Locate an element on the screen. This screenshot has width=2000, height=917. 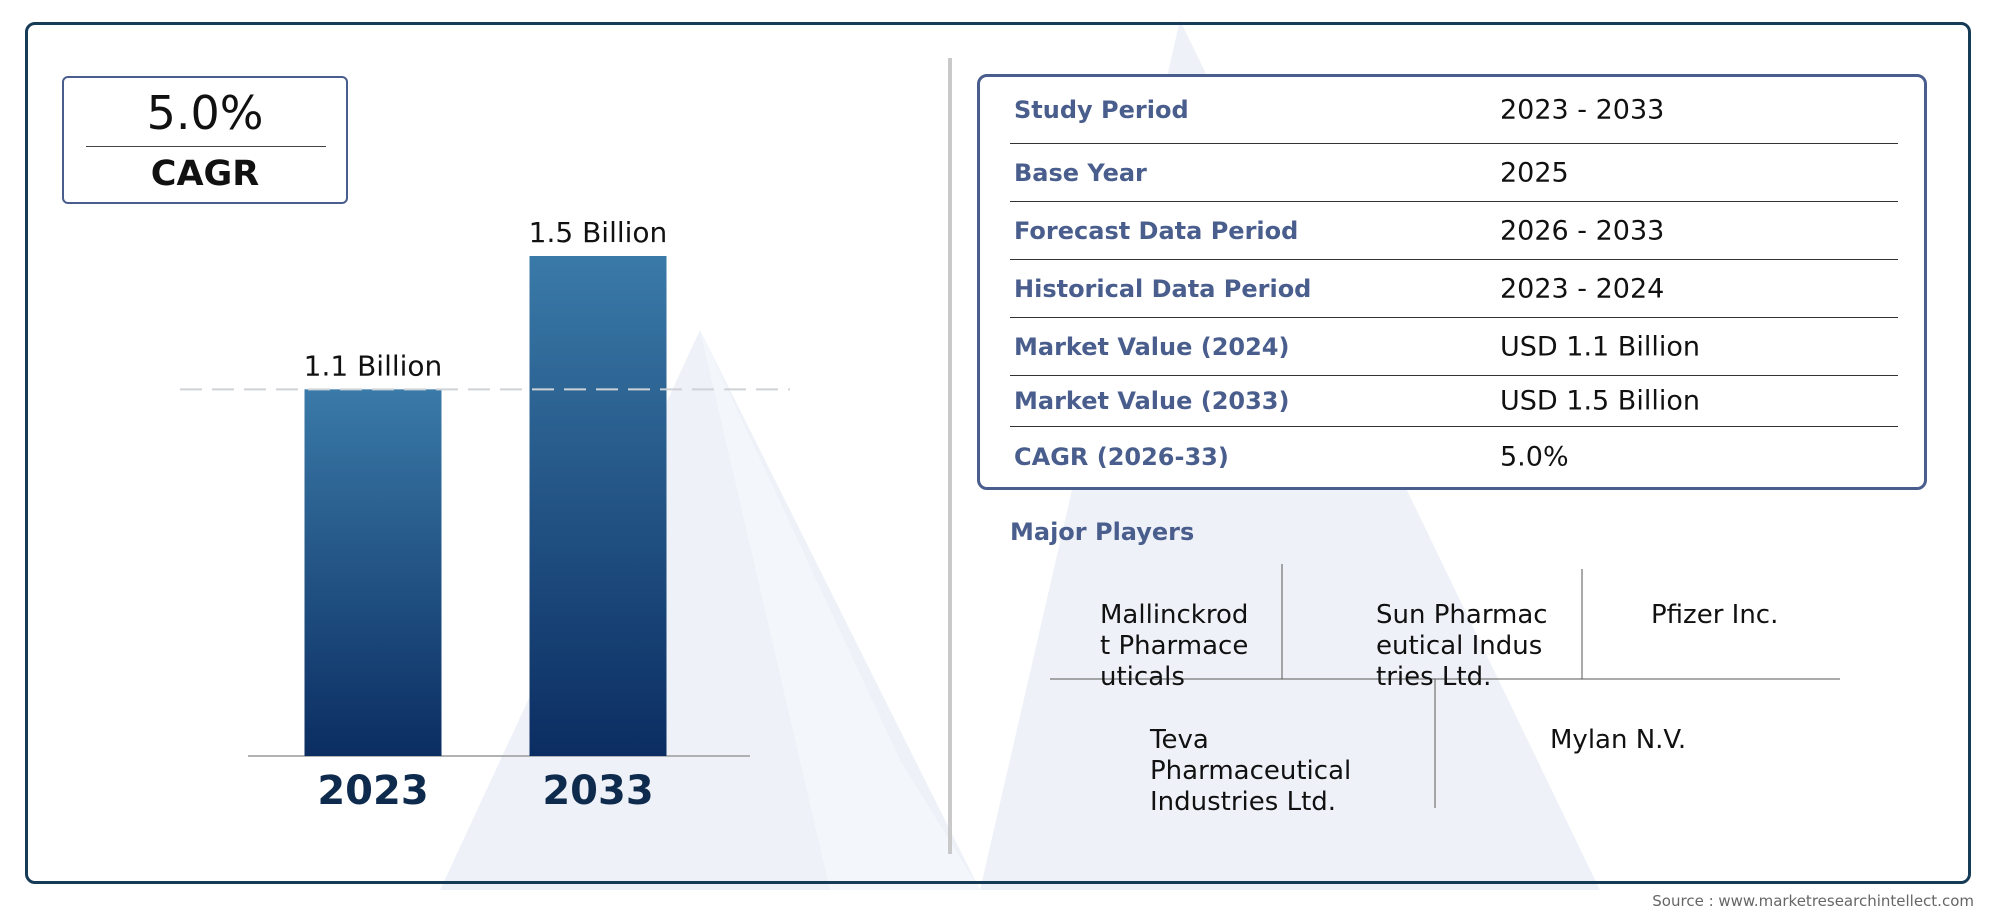
info-label: Study Period is located at coordinates (1101, 110).